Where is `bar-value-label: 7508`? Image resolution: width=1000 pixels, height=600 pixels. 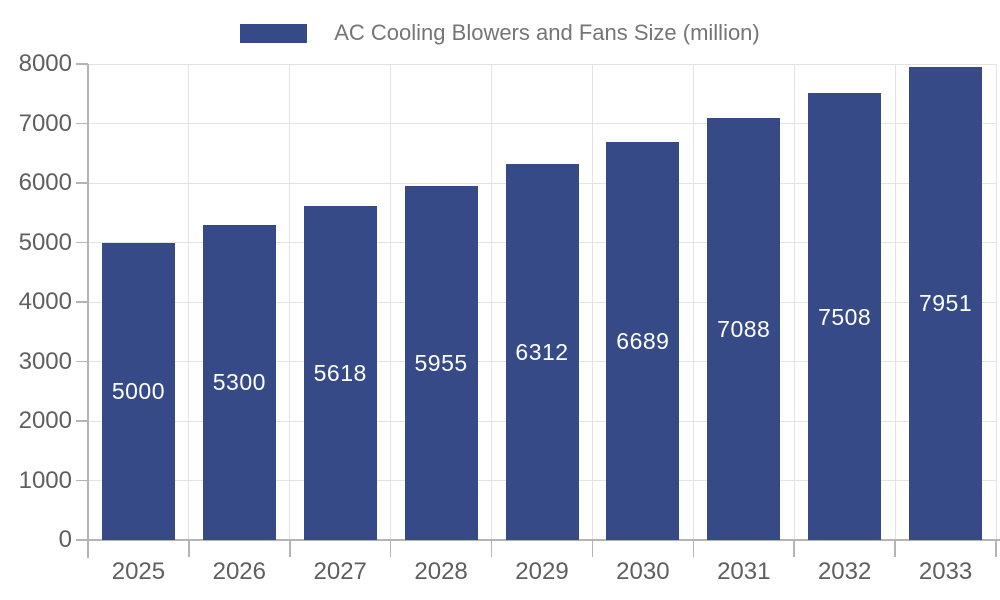
bar-value-label: 7508 is located at coordinates (845, 316).